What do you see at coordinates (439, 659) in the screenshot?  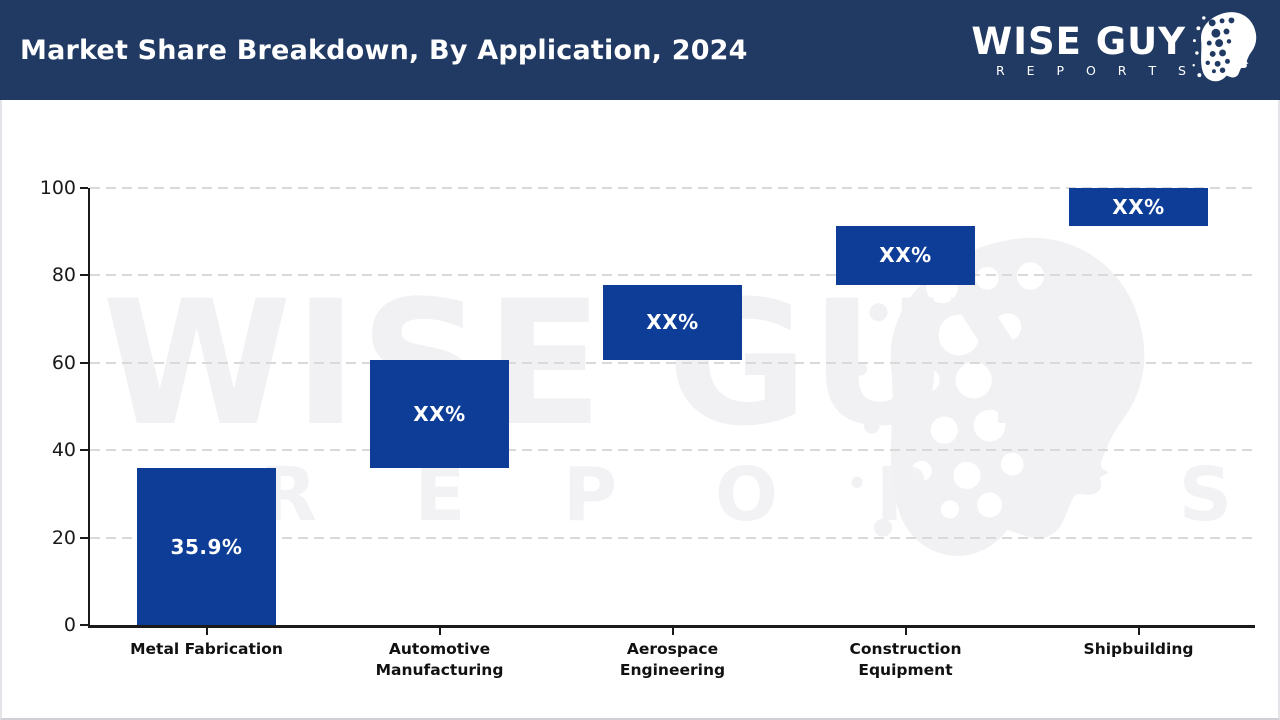 I see `x-category-label: Automotive Manufacturing` at bounding box center [439, 659].